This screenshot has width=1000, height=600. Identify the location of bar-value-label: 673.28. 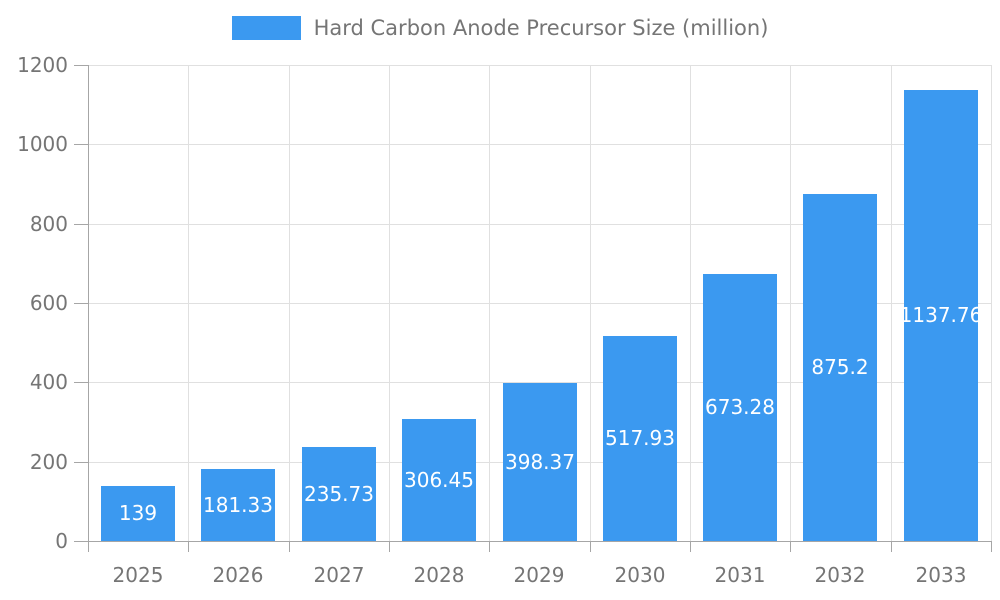
(740, 407).